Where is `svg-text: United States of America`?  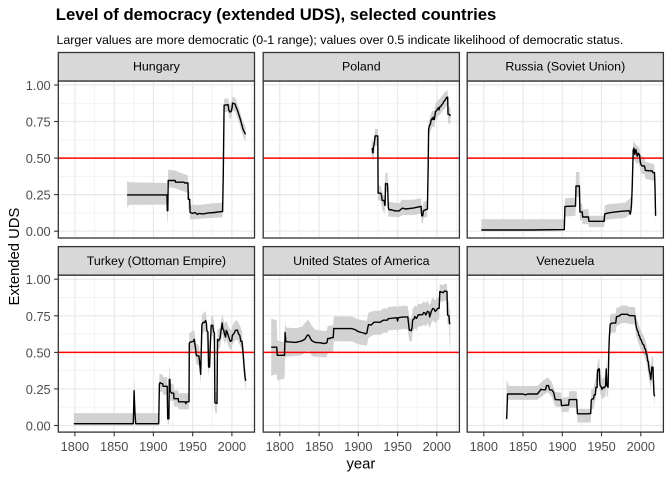
svg-text: United States of America is located at coordinates (361, 261).